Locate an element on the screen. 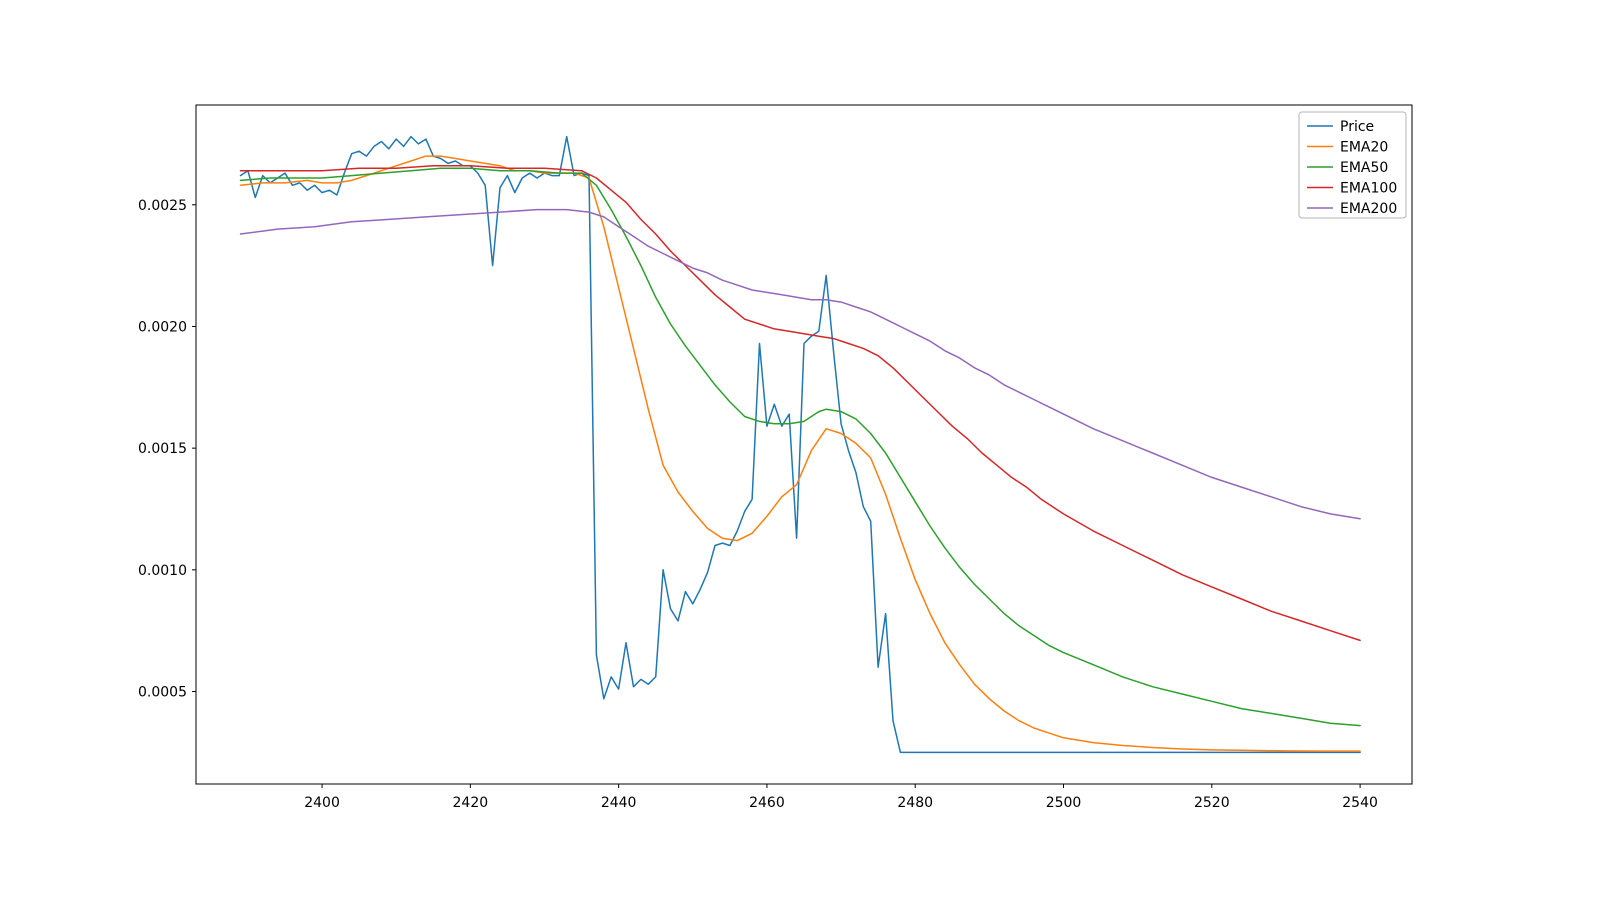 The height and width of the screenshot is (904, 1600). x-tick-label: 2520 is located at coordinates (1212, 803).